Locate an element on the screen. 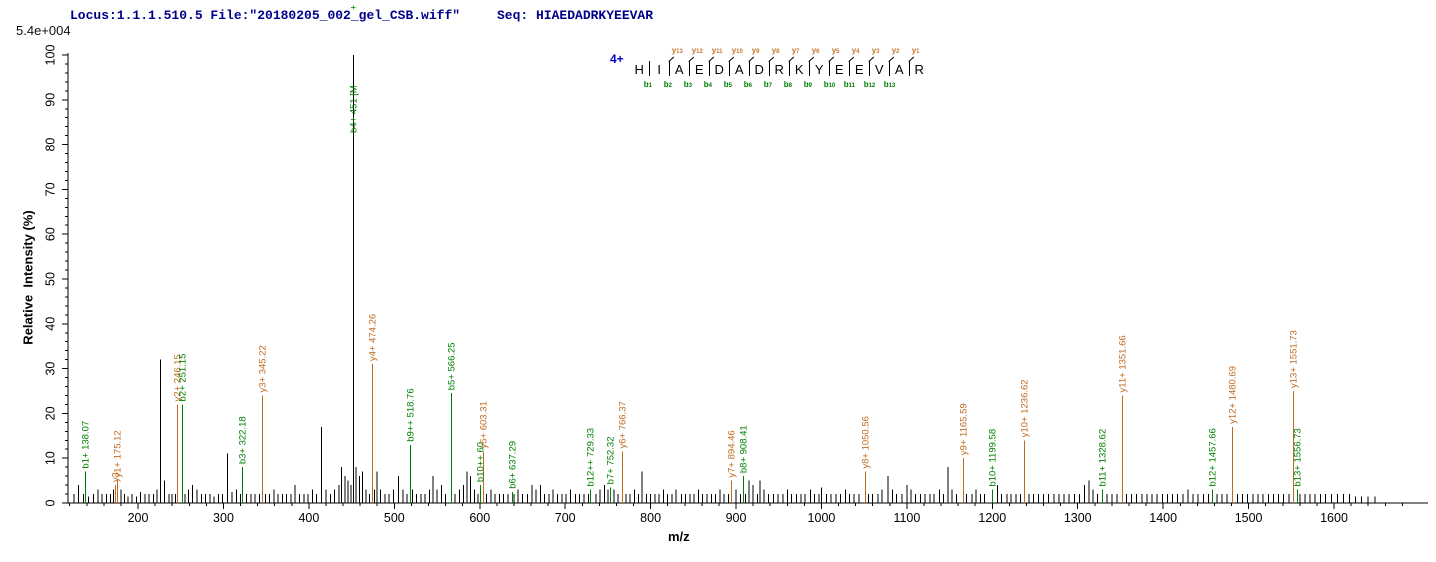 This screenshot has width=1436, height=562. peak-annotation: b3+ 322.18 is located at coordinates (243, 440).